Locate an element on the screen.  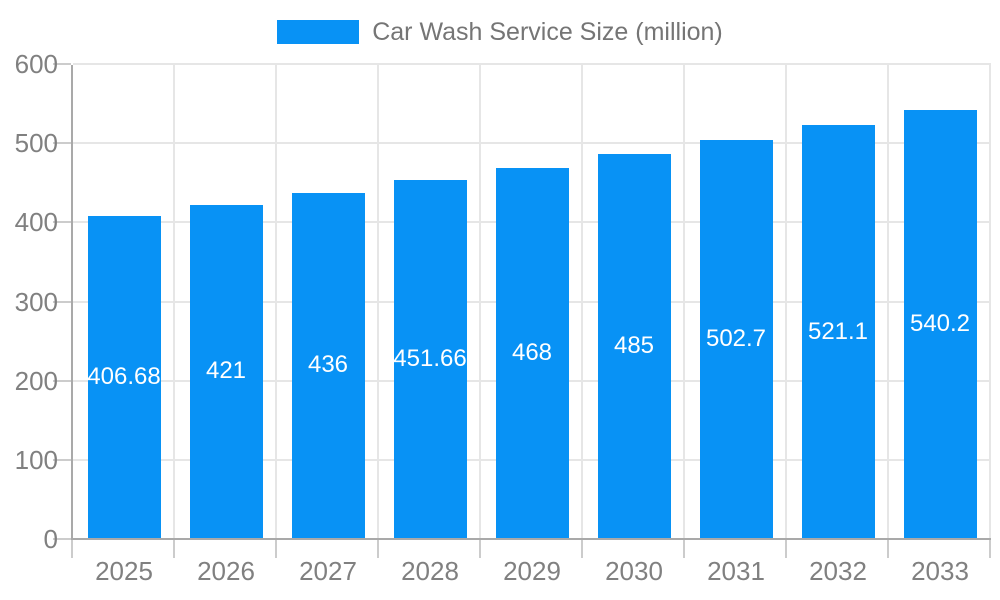
x-axis-category-label: 2025 is located at coordinates (124, 571).